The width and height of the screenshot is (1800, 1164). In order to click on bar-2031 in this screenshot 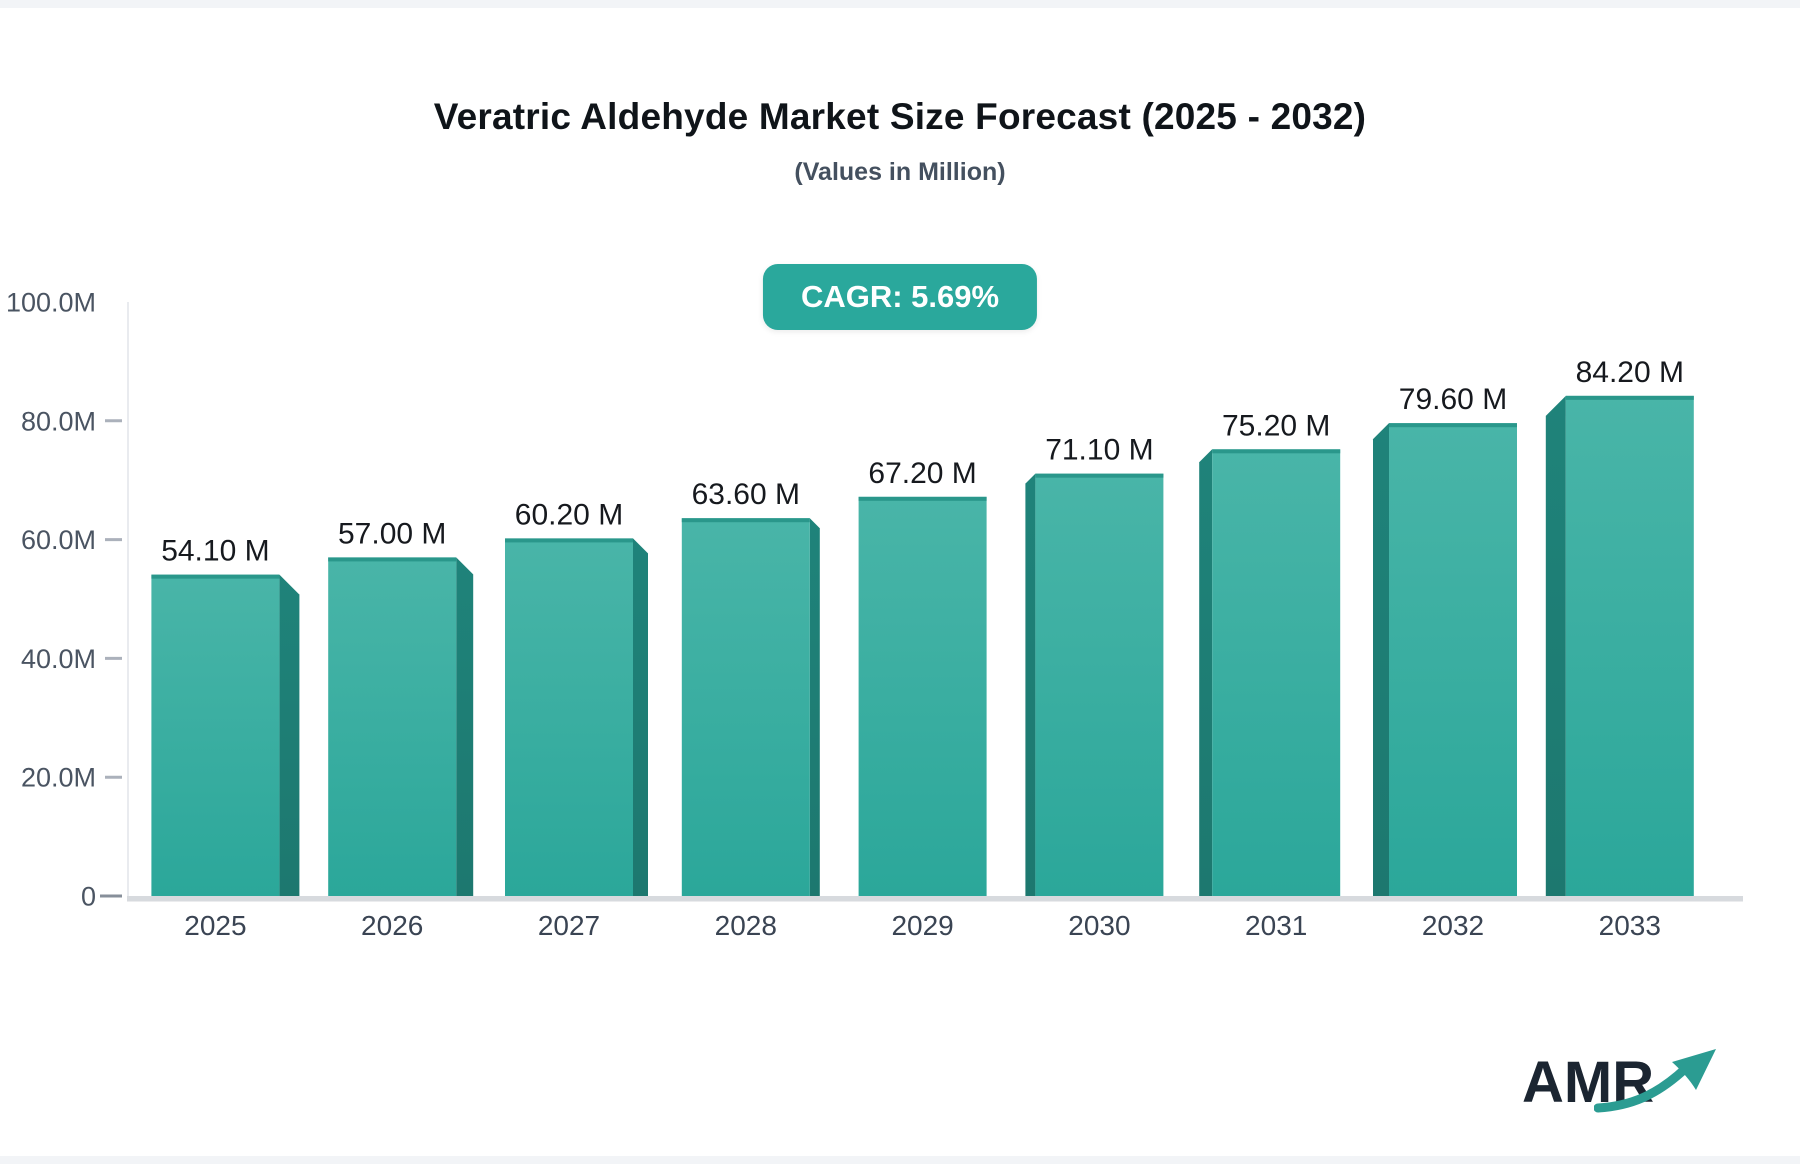, I will do `click(1276, 672)`.